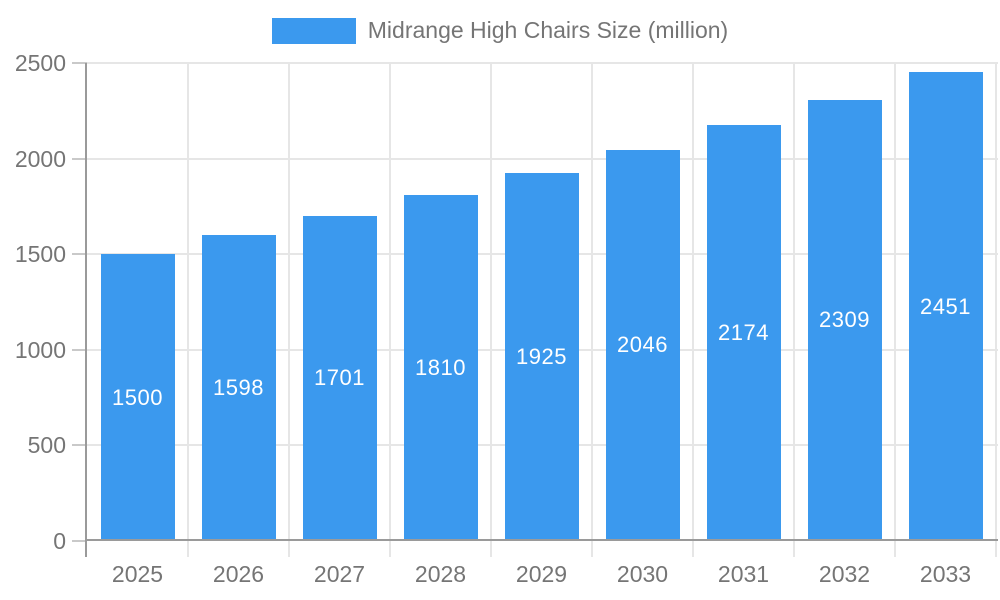 The image size is (1000, 600). I want to click on bar-value-label: 1701, so click(339, 378).